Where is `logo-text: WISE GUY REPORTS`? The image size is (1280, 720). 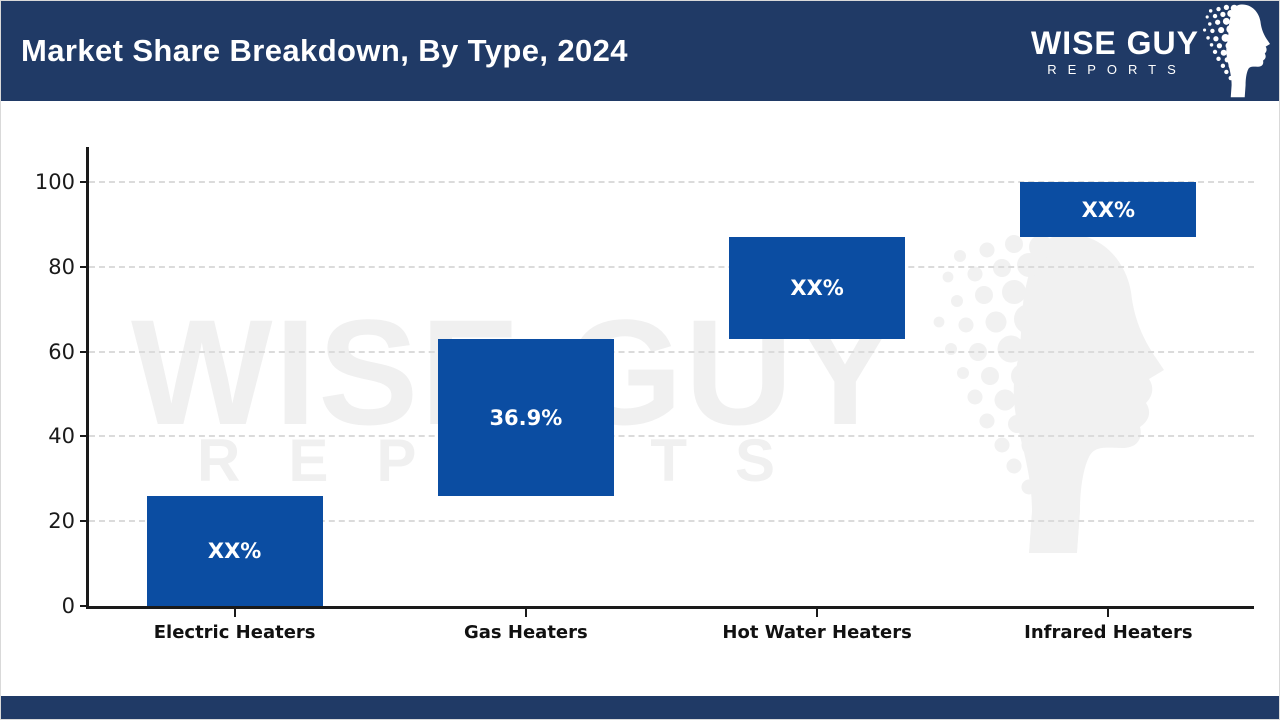 logo-text: WISE GUY REPORTS is located at coordinates (1115, 51).